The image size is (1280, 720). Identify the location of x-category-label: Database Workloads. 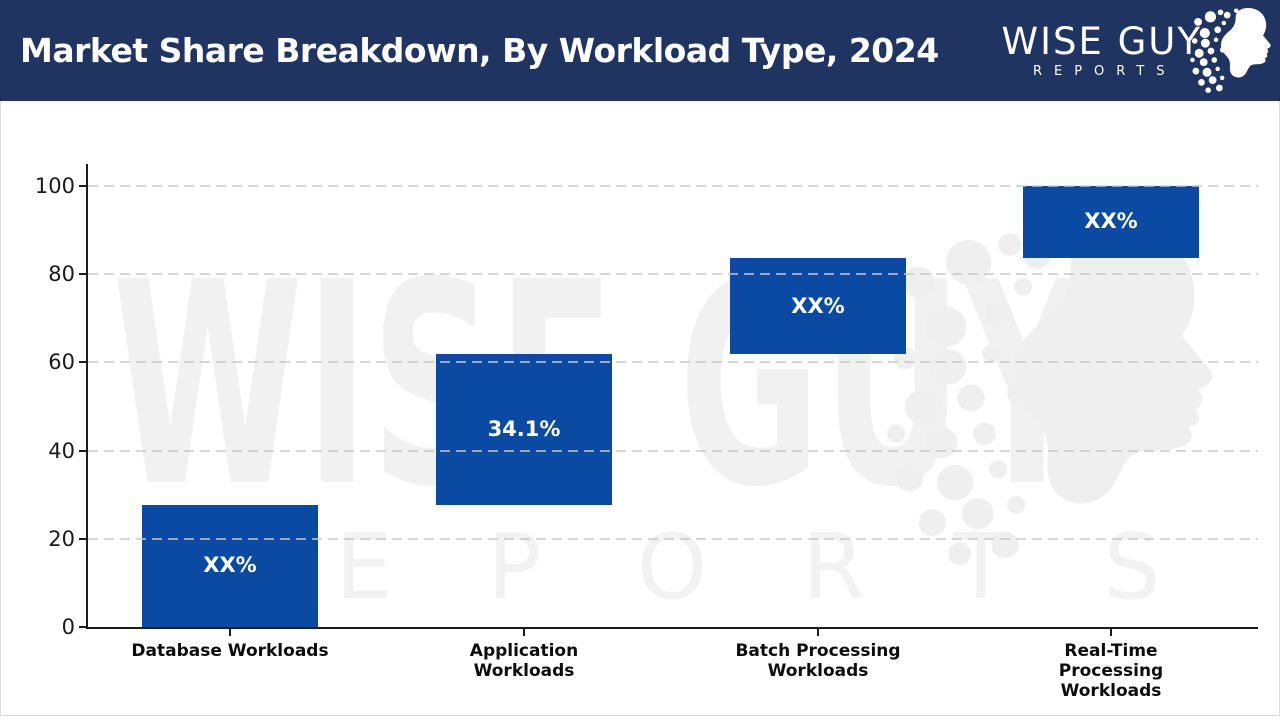
(230, 651).